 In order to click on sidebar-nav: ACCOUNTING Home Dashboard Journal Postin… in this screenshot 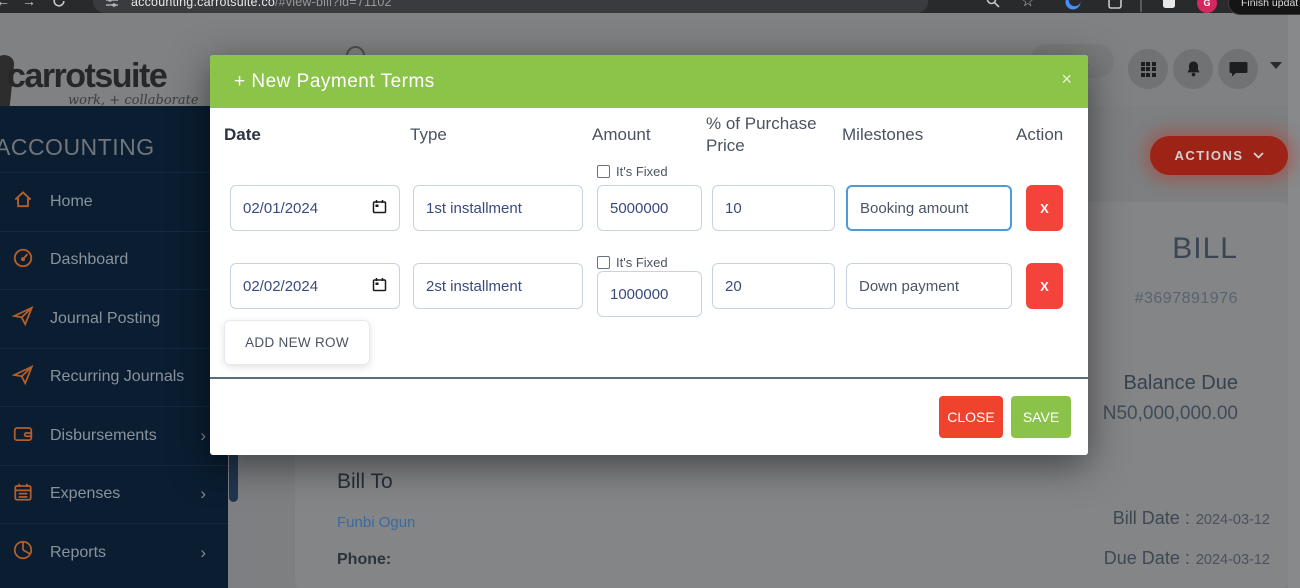, I will do `click(114, 347)`.